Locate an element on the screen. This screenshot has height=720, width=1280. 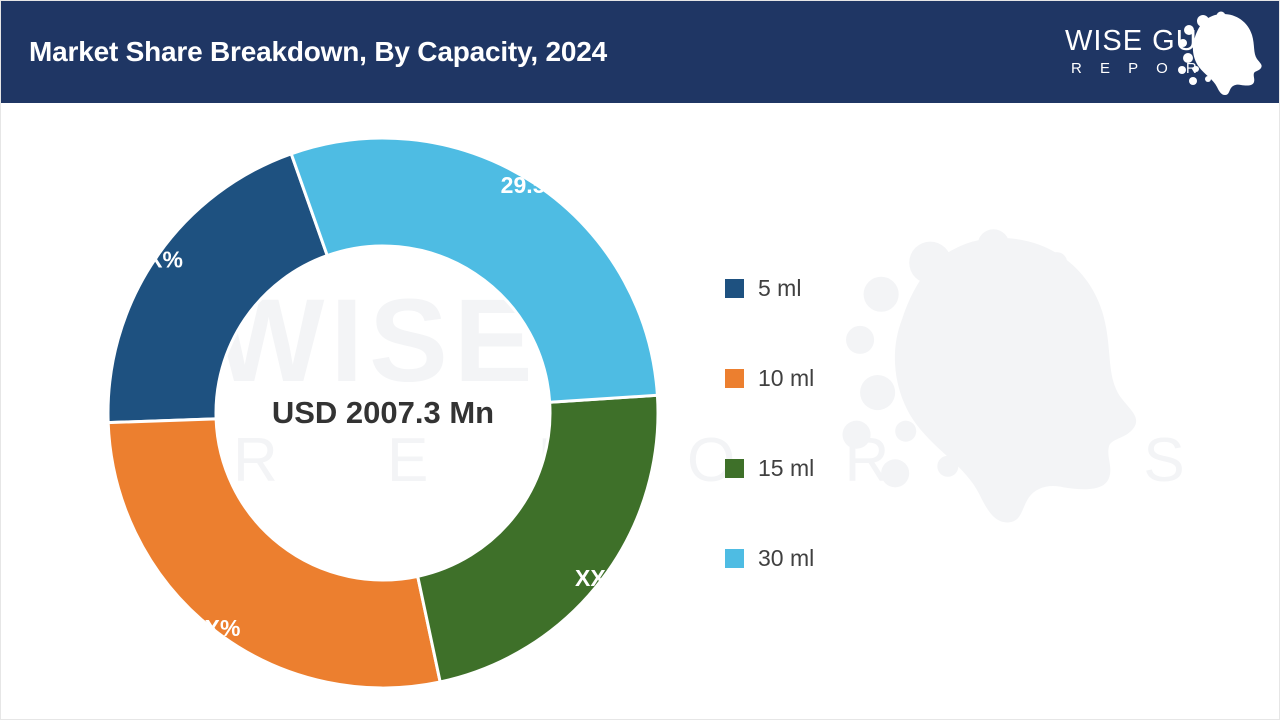
head-dots-icon is located at coordinates (1220, 53).